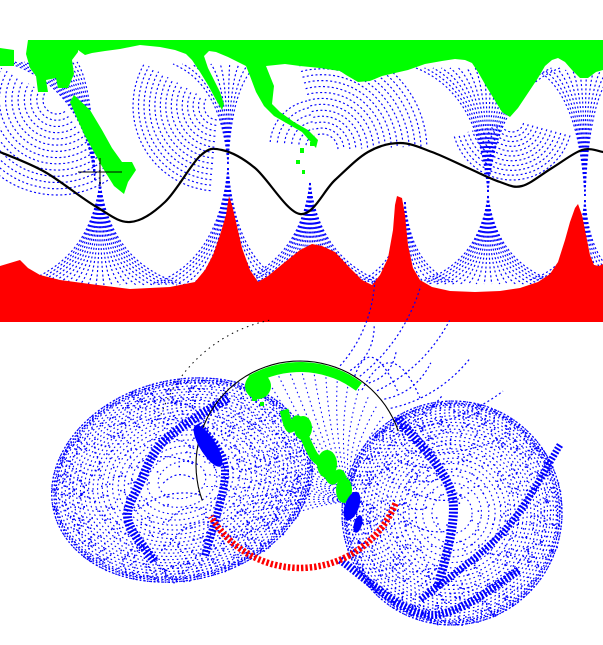  What do you see at coordinates (103, 144) in the screenshot?
I see `green-wedge` at bounding box center [103, 144].